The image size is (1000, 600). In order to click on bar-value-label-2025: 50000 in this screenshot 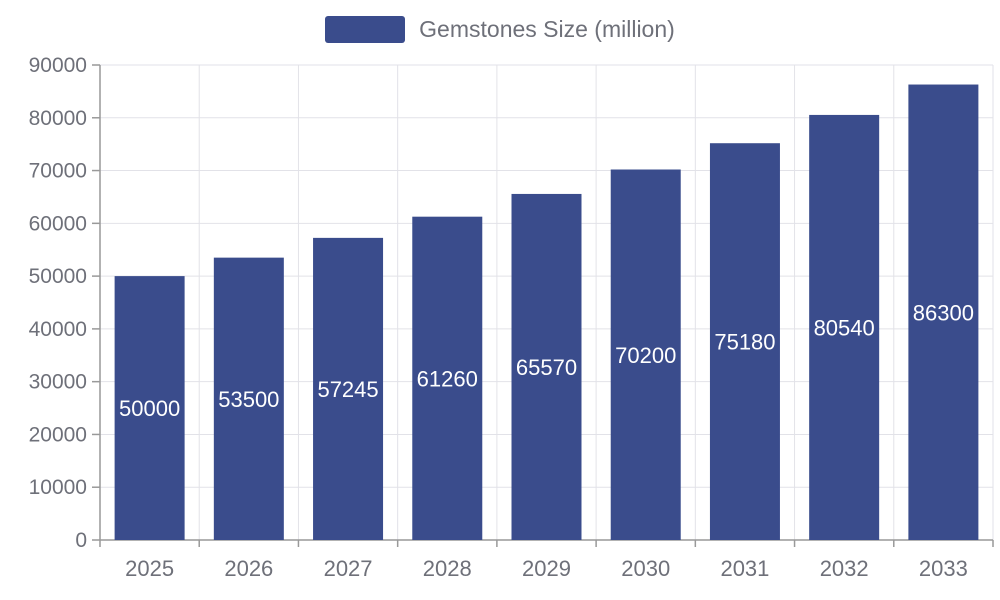, I will do `click(149, 408)`.